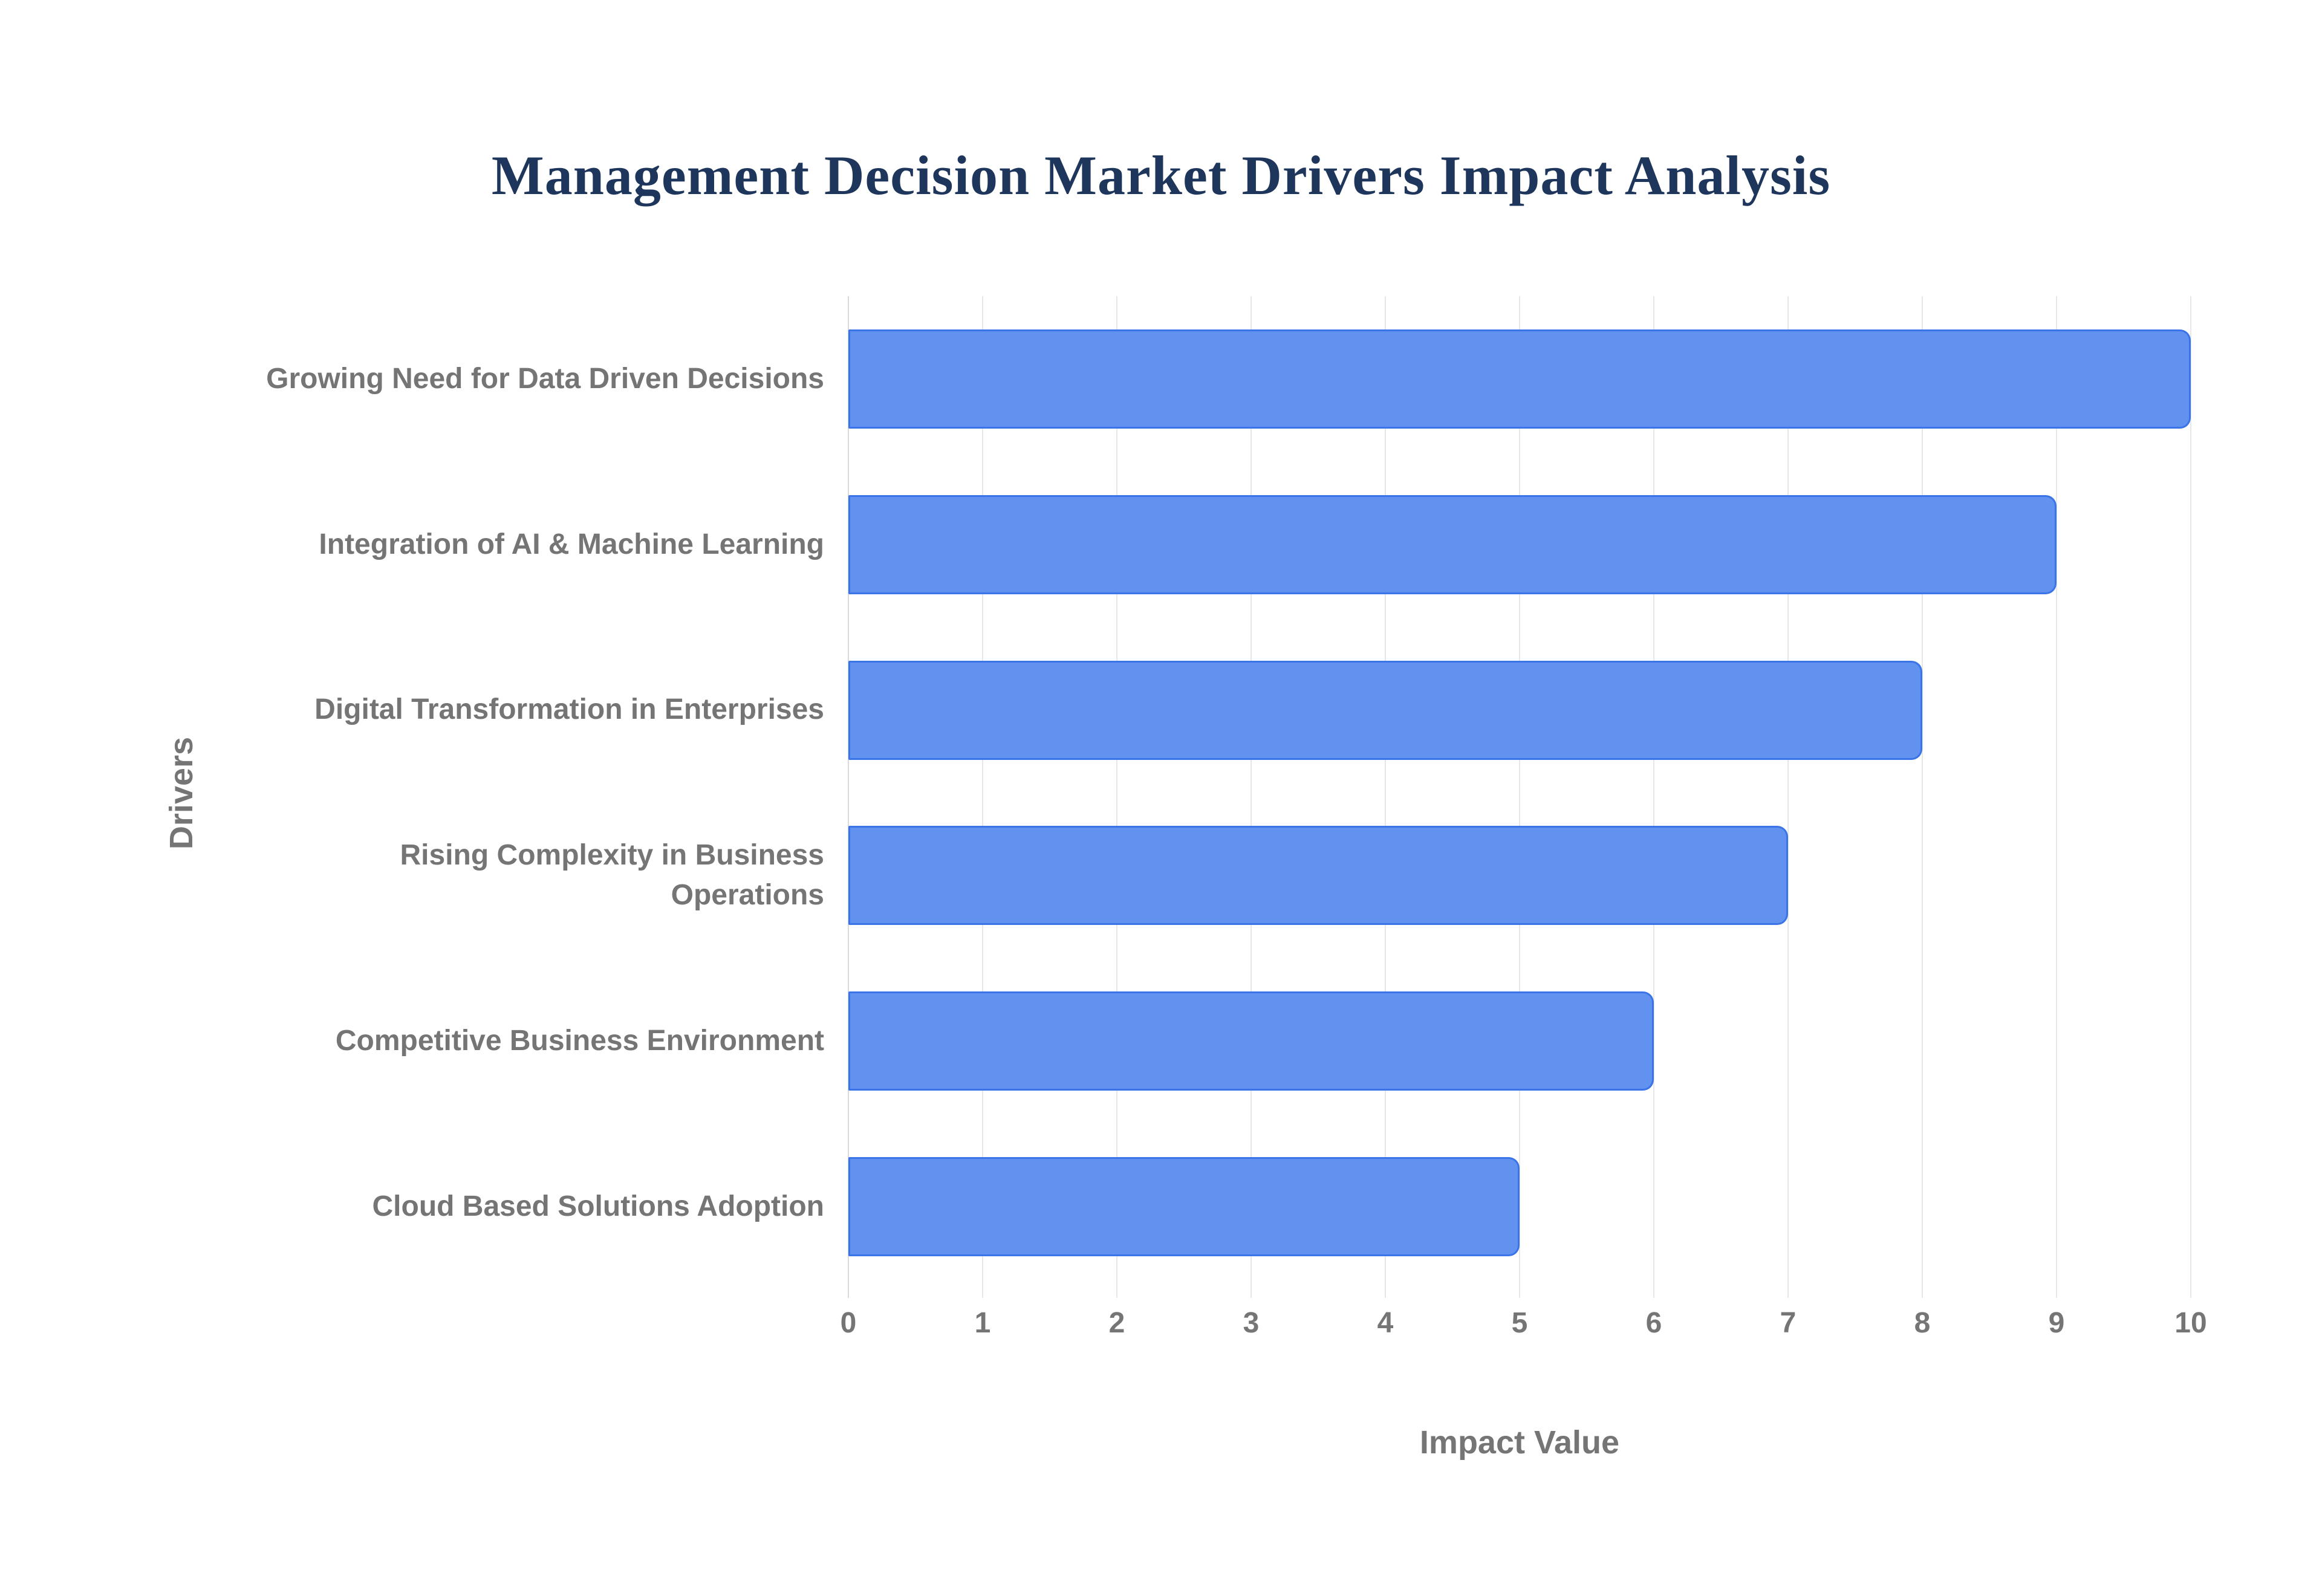  What do you see at coordinates (1922, 1323) in the screenshot?
I see `x-tick-label-8: 8` at bounding box center [1922, 1323].